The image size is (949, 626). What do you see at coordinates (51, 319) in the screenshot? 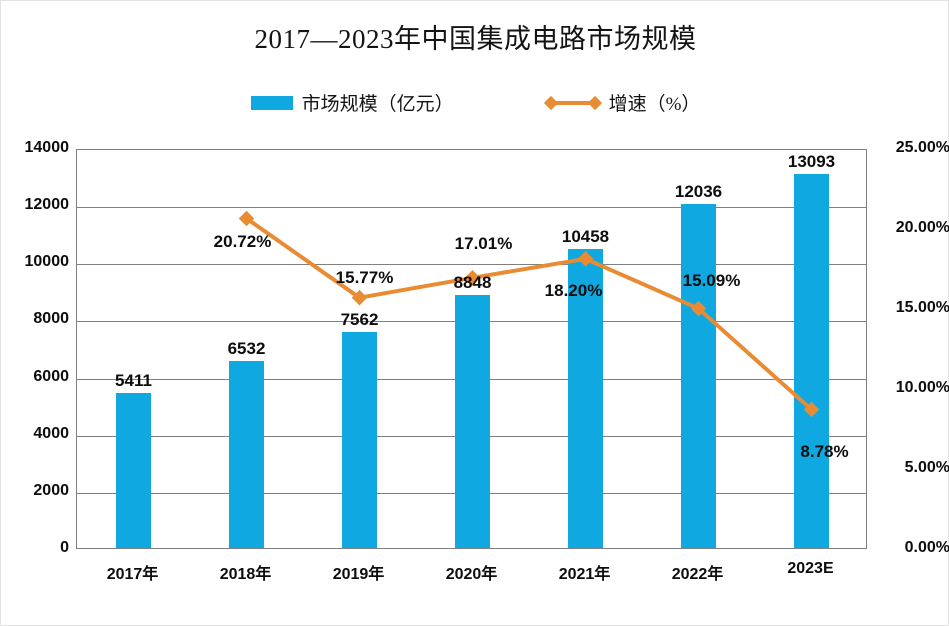
I see `y-axis-left-tick: 8000` at bounding box center [51, 319].